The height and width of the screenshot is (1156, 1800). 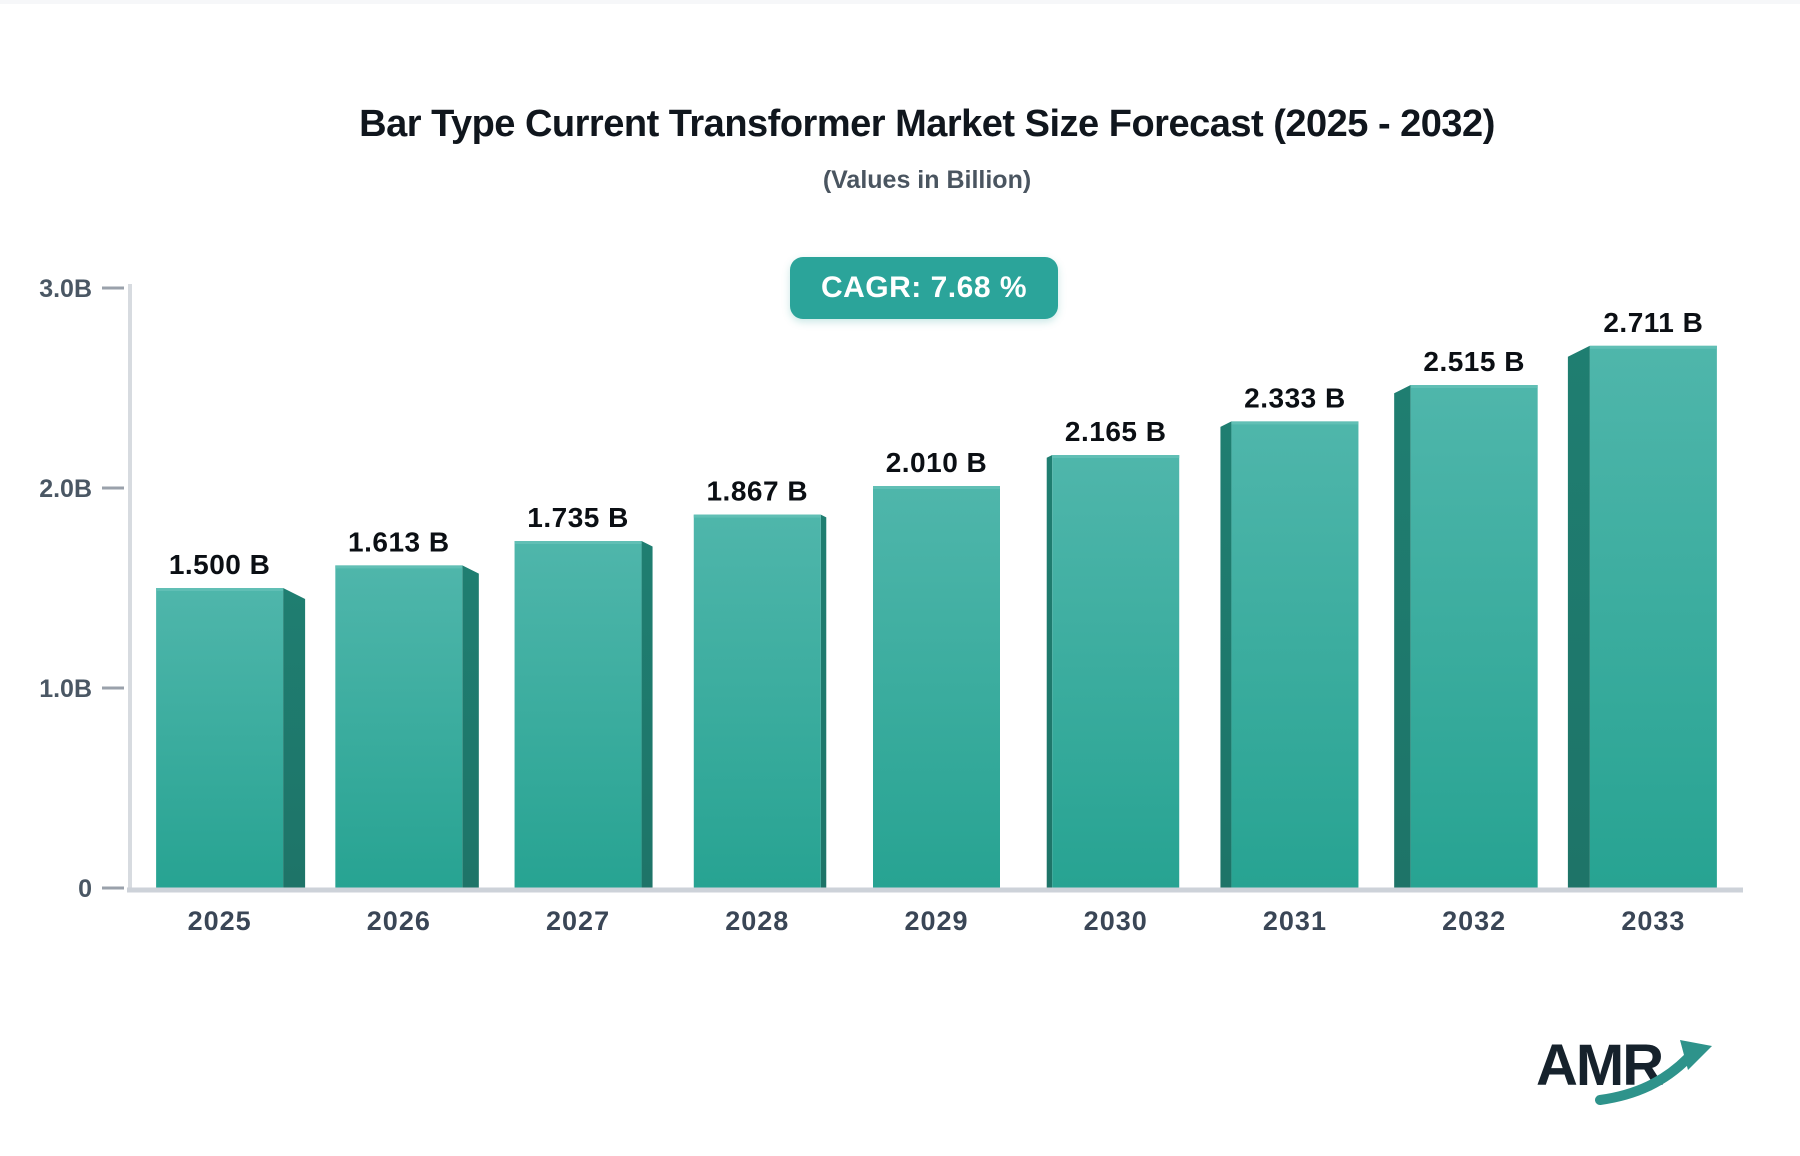 I want to click on bar-value-label-2026: 1.613 B, so click(x=399, y=541).